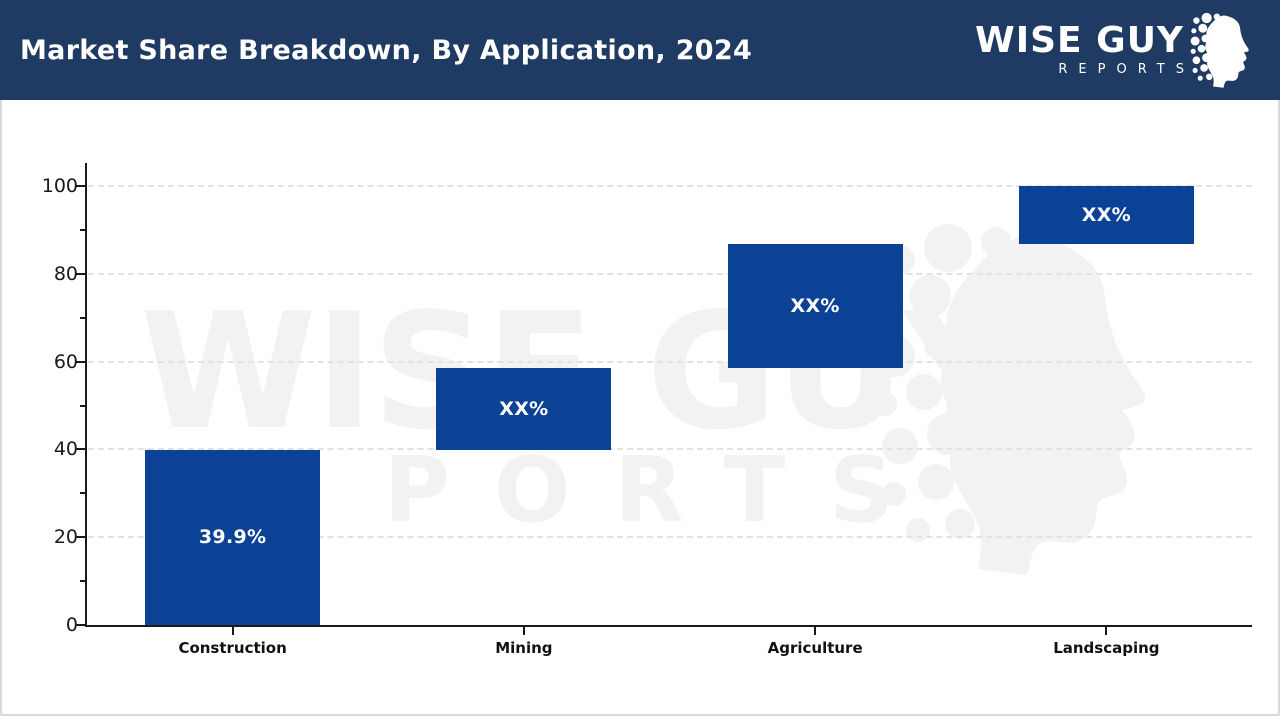  Describe the element at coordinates (86, 395) in the screenshot. I see `y-axis-line` at that location.